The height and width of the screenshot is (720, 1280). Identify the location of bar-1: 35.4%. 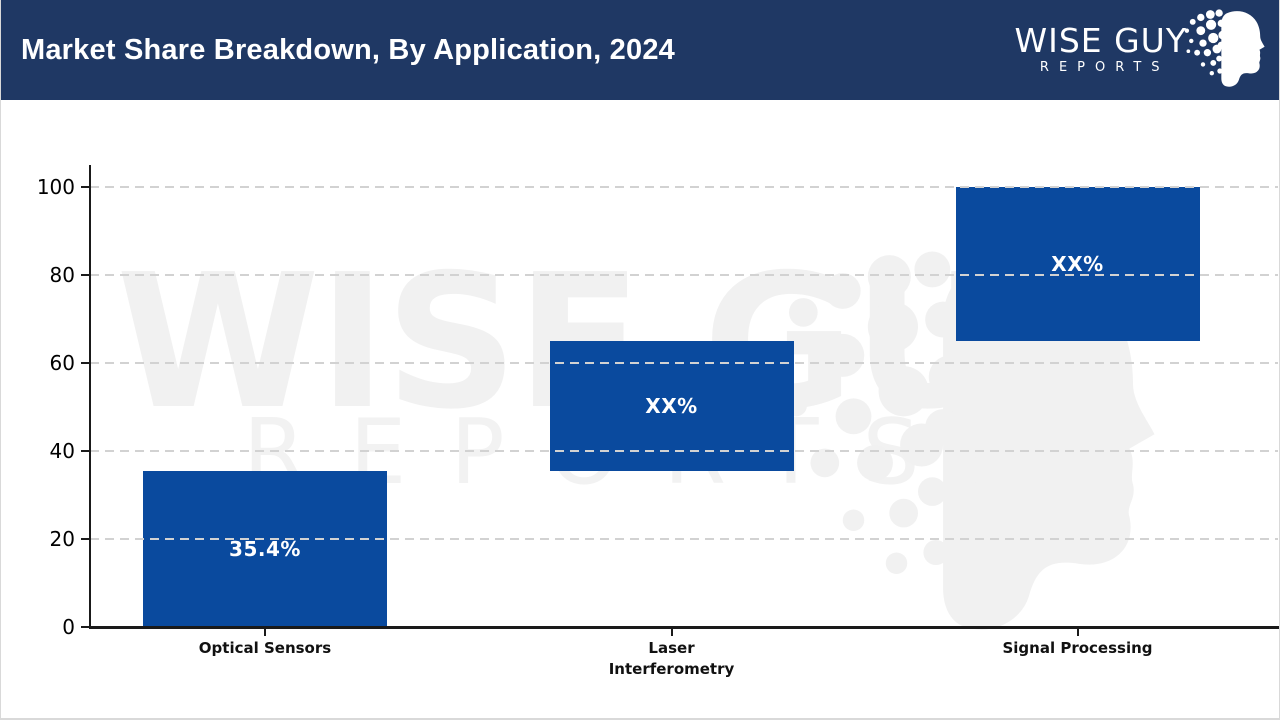
(265, 549).